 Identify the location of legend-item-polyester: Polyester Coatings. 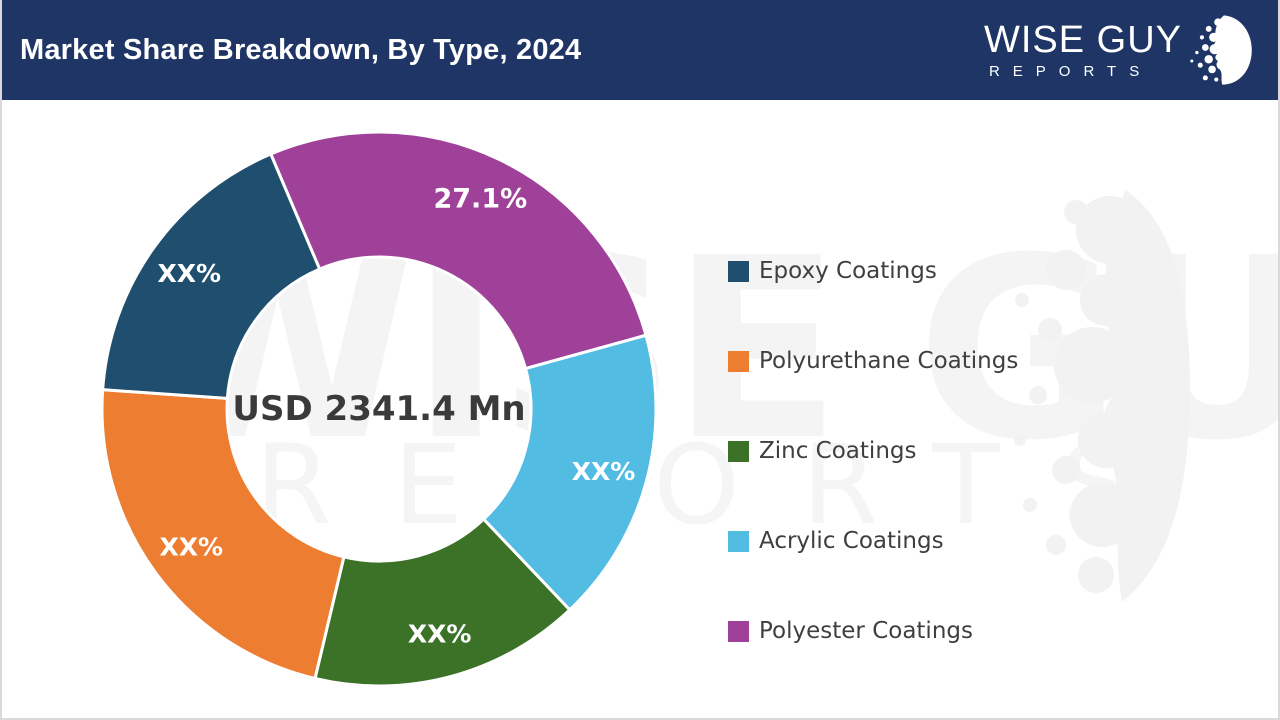
(873, 631).